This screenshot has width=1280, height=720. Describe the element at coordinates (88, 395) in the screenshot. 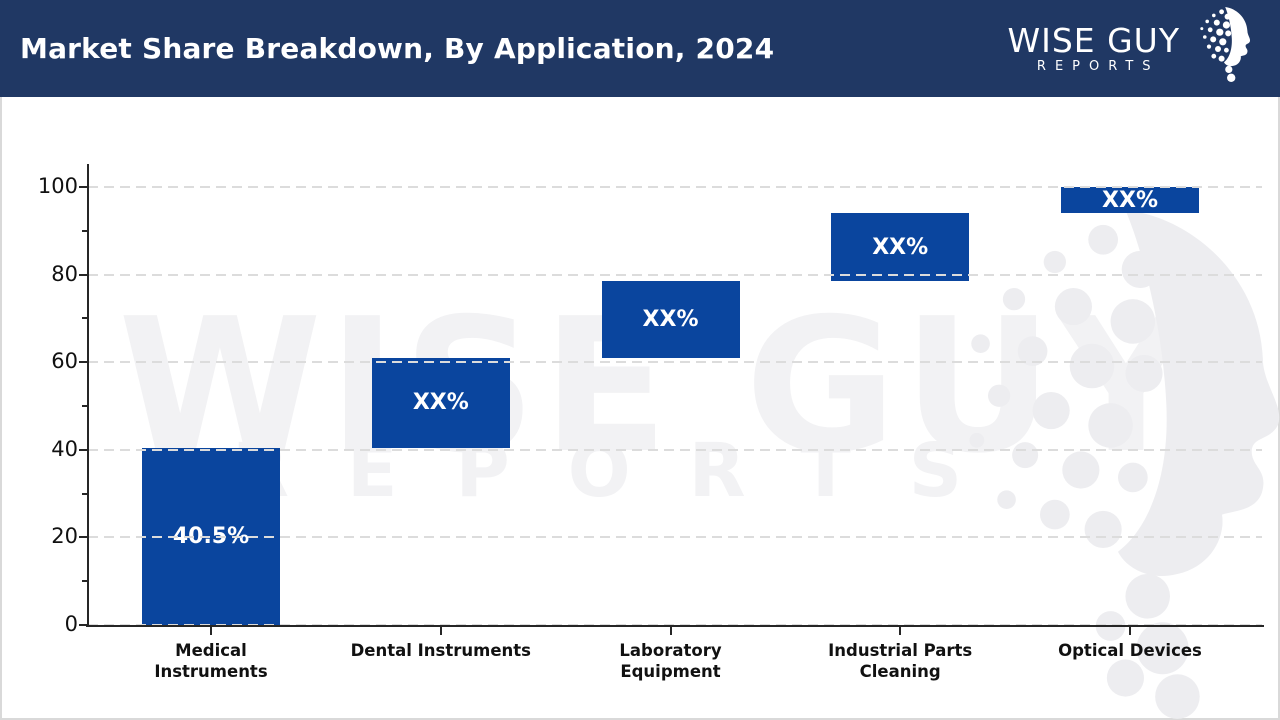

I see `y-axis-line` at that location.